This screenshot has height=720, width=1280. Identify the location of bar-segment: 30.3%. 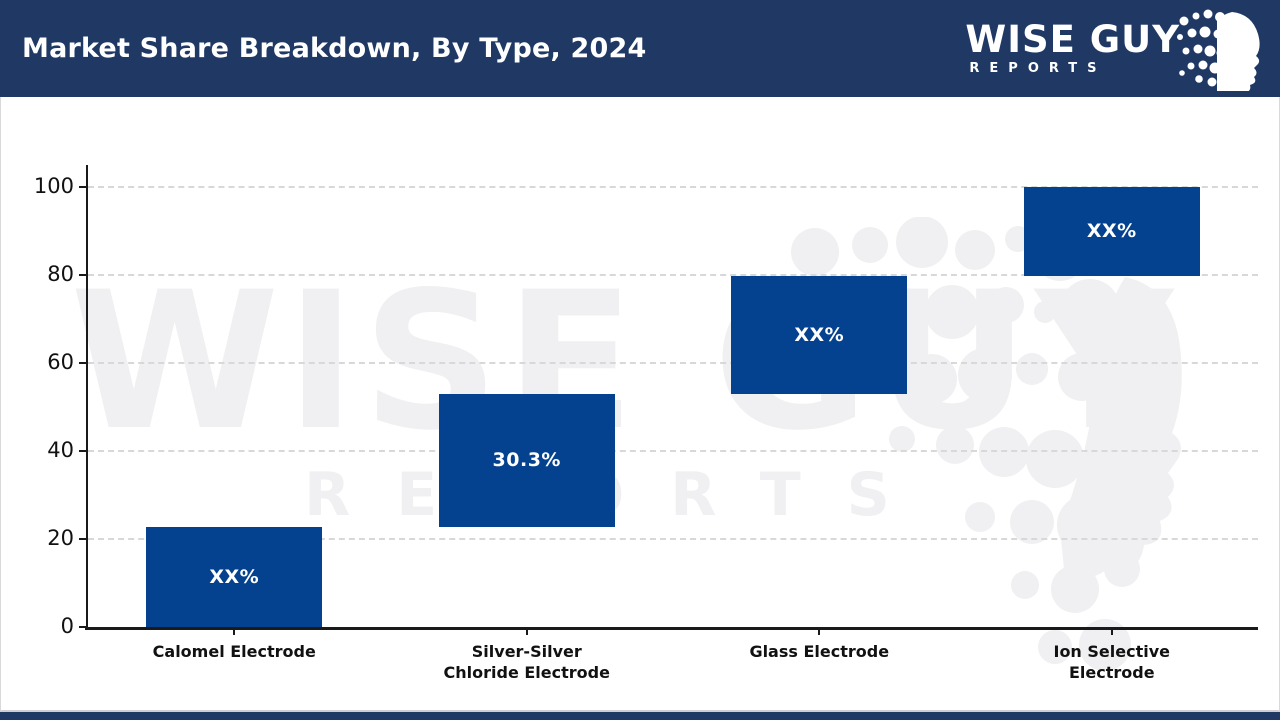
(526, 460).